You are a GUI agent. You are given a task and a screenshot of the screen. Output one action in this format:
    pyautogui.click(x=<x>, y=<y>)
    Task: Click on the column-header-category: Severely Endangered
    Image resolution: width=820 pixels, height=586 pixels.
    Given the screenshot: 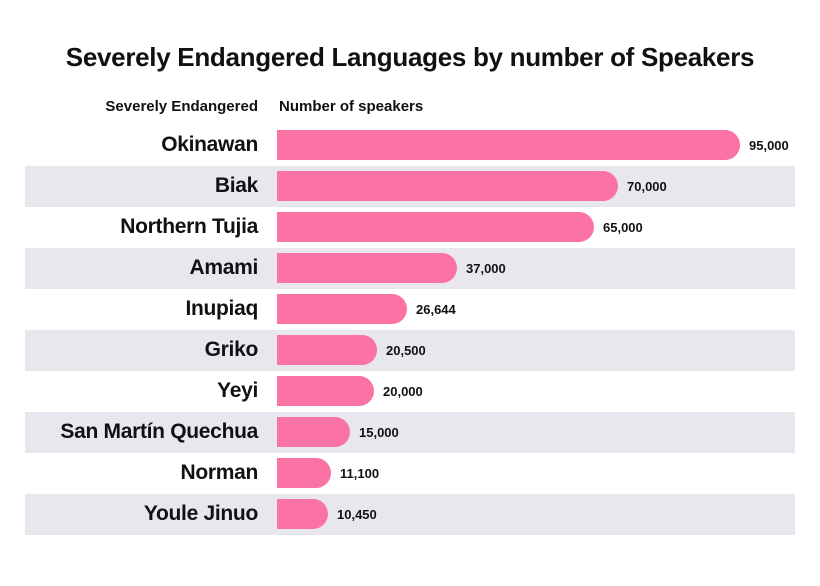 What is the action you would take?
    pyautogui.click(x=181, y=106)
    